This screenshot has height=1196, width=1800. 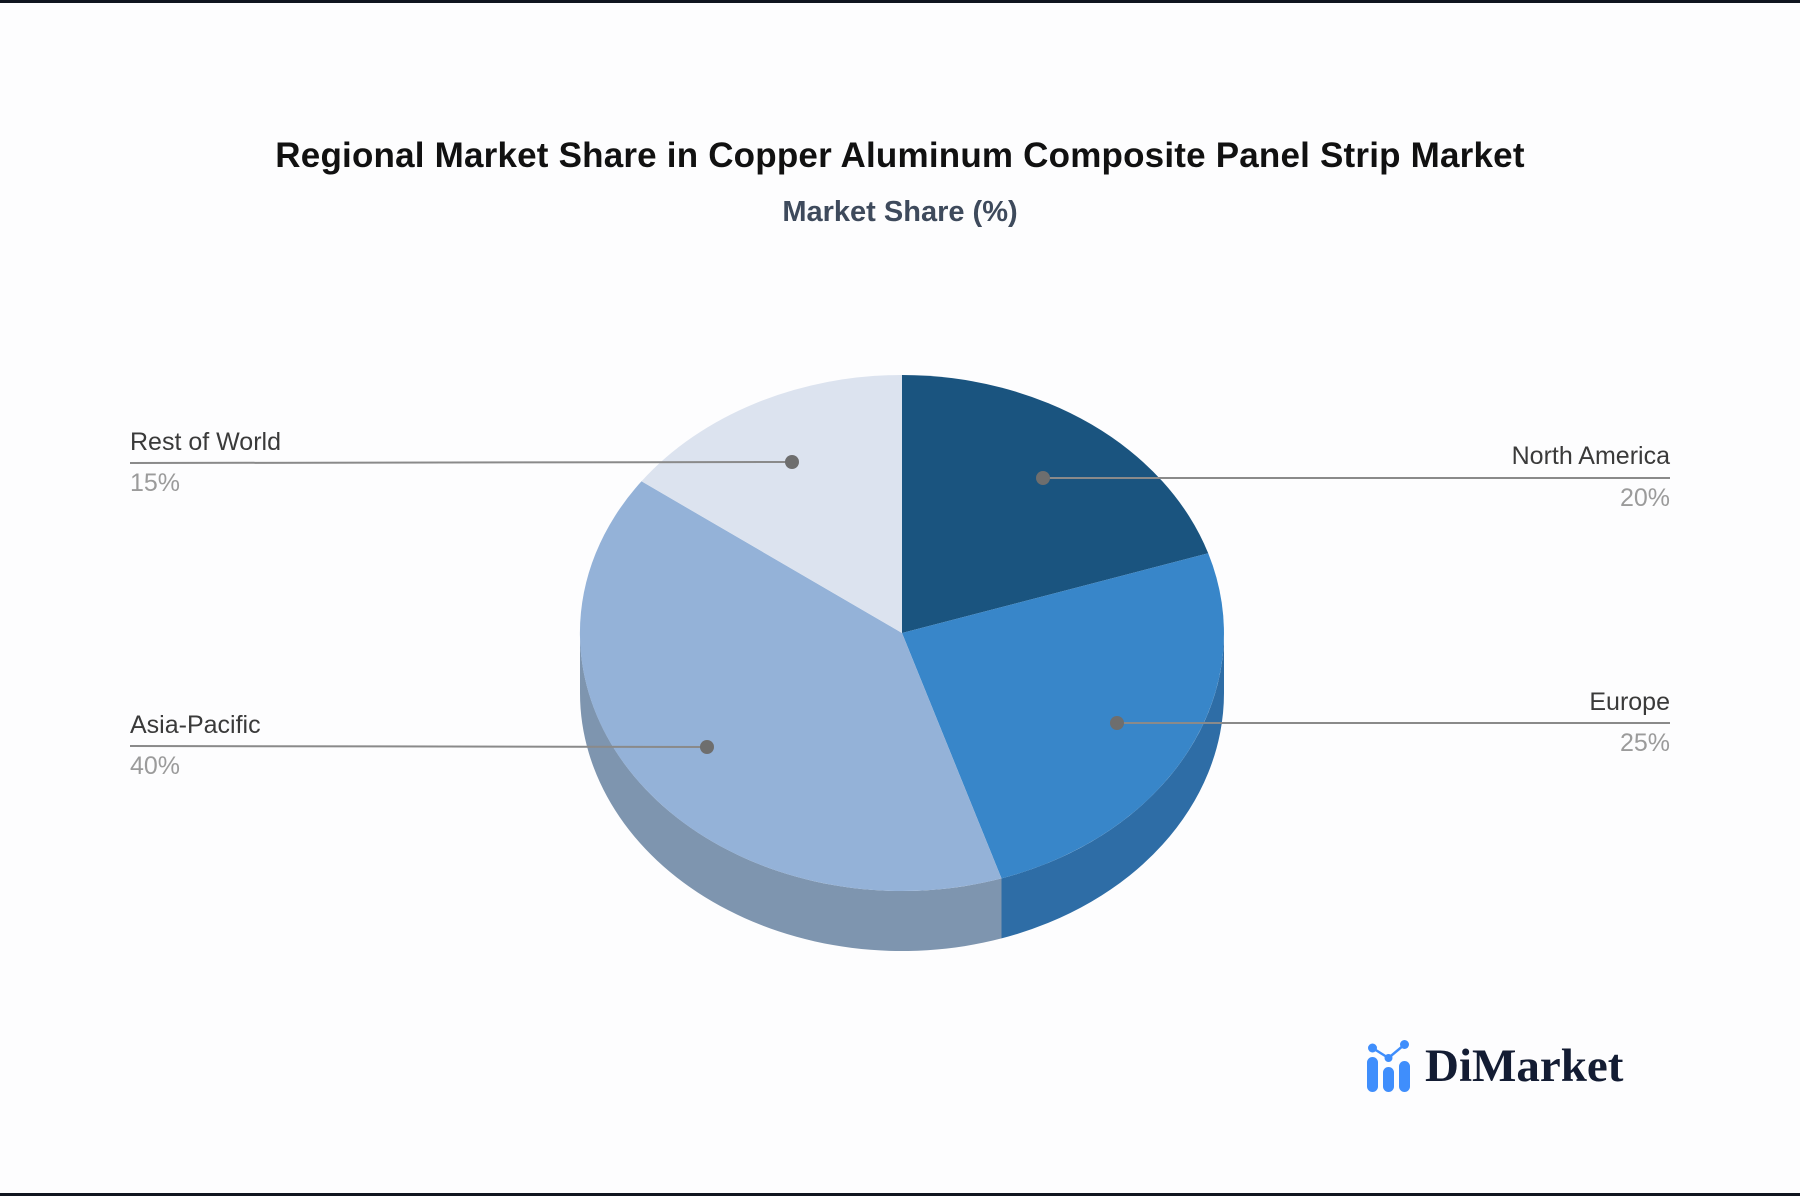 I want to click on pie-slice-rest-of-world, so click(x=772, y=504).